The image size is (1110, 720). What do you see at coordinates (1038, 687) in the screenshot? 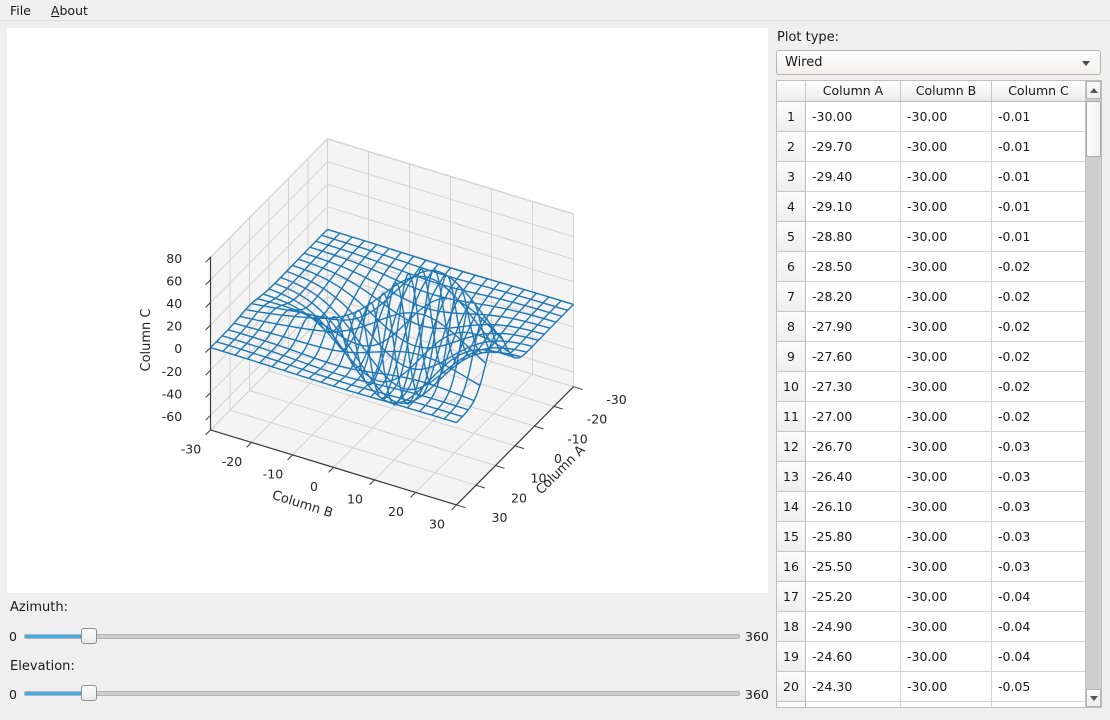
I see `table-cell: -0.05` at bounding box center [1038, 687].